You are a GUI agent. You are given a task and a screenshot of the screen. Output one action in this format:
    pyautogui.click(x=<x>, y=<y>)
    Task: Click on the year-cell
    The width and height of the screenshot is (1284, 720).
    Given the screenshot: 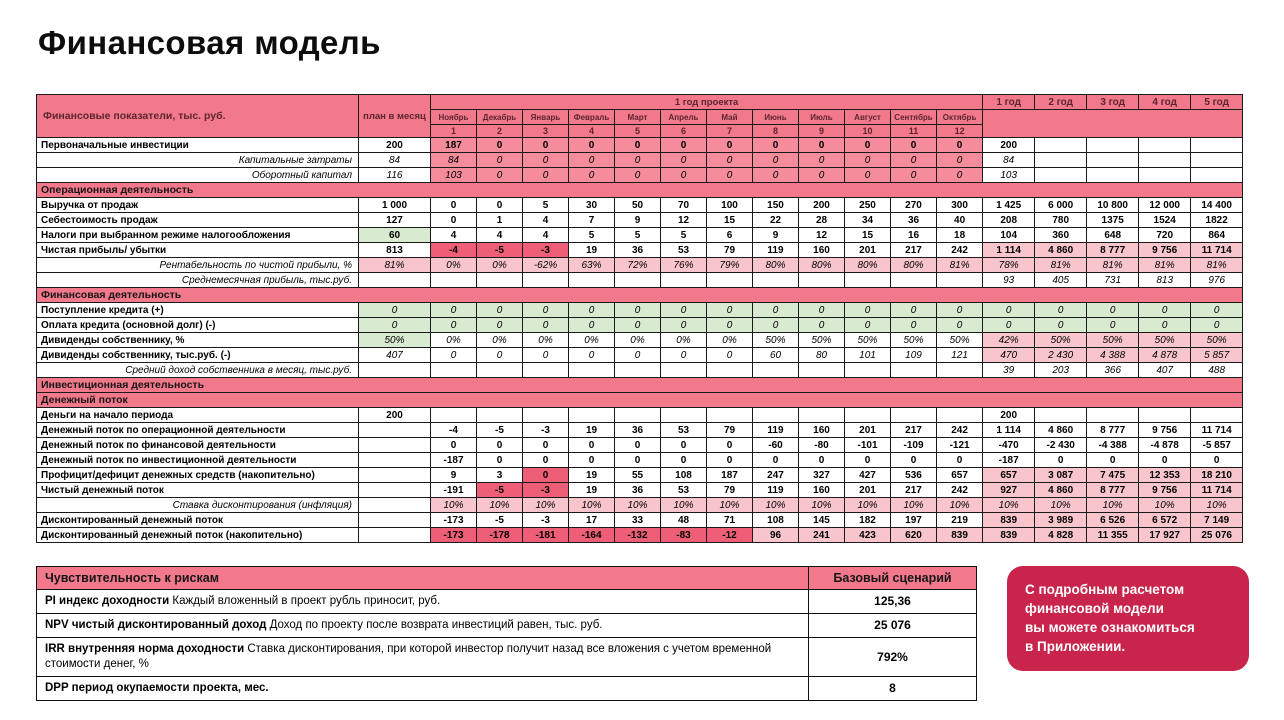 What is the action you would take?
    pyautogui.click(x=1061, y=160)
    